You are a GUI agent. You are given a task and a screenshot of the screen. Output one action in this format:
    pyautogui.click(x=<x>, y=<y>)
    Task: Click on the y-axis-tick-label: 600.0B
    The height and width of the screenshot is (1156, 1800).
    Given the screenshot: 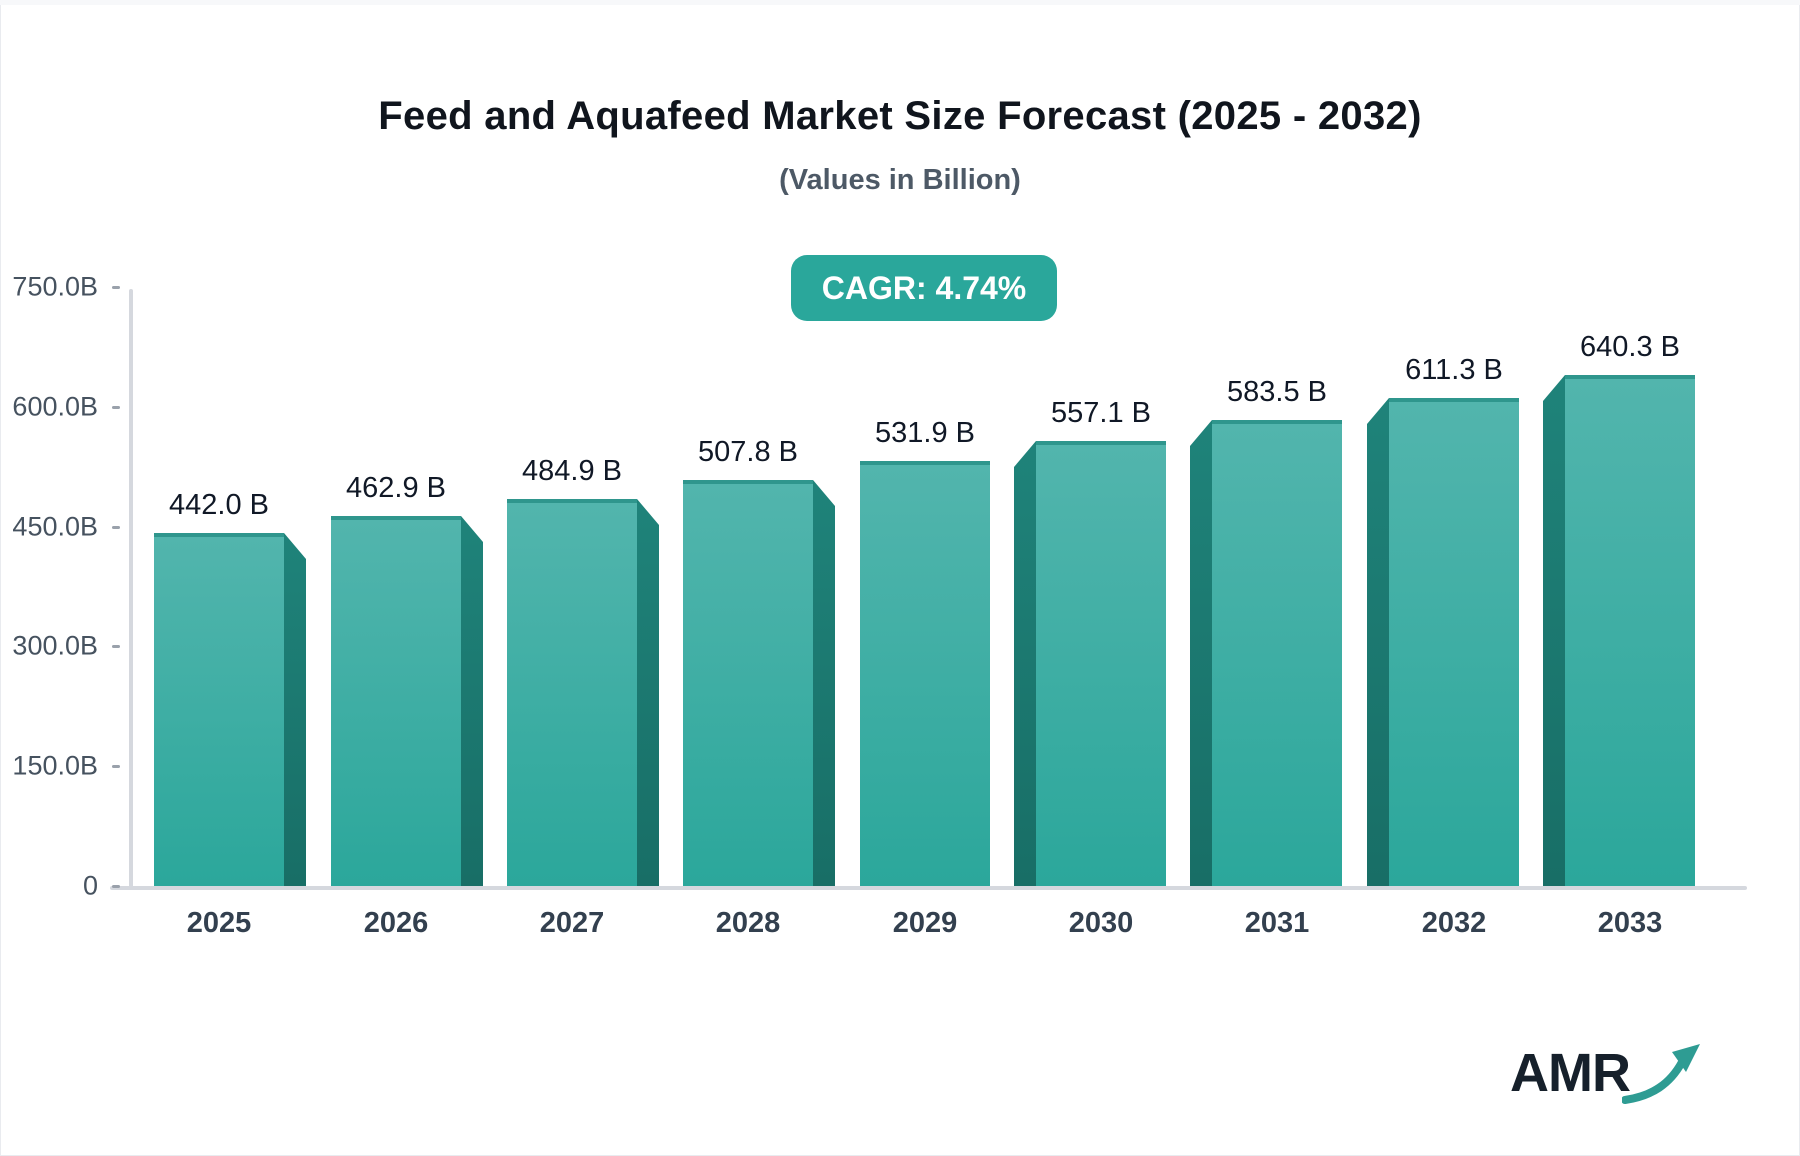 What is the action you would take?
    pyautogui.click(x=55, y=406)
    